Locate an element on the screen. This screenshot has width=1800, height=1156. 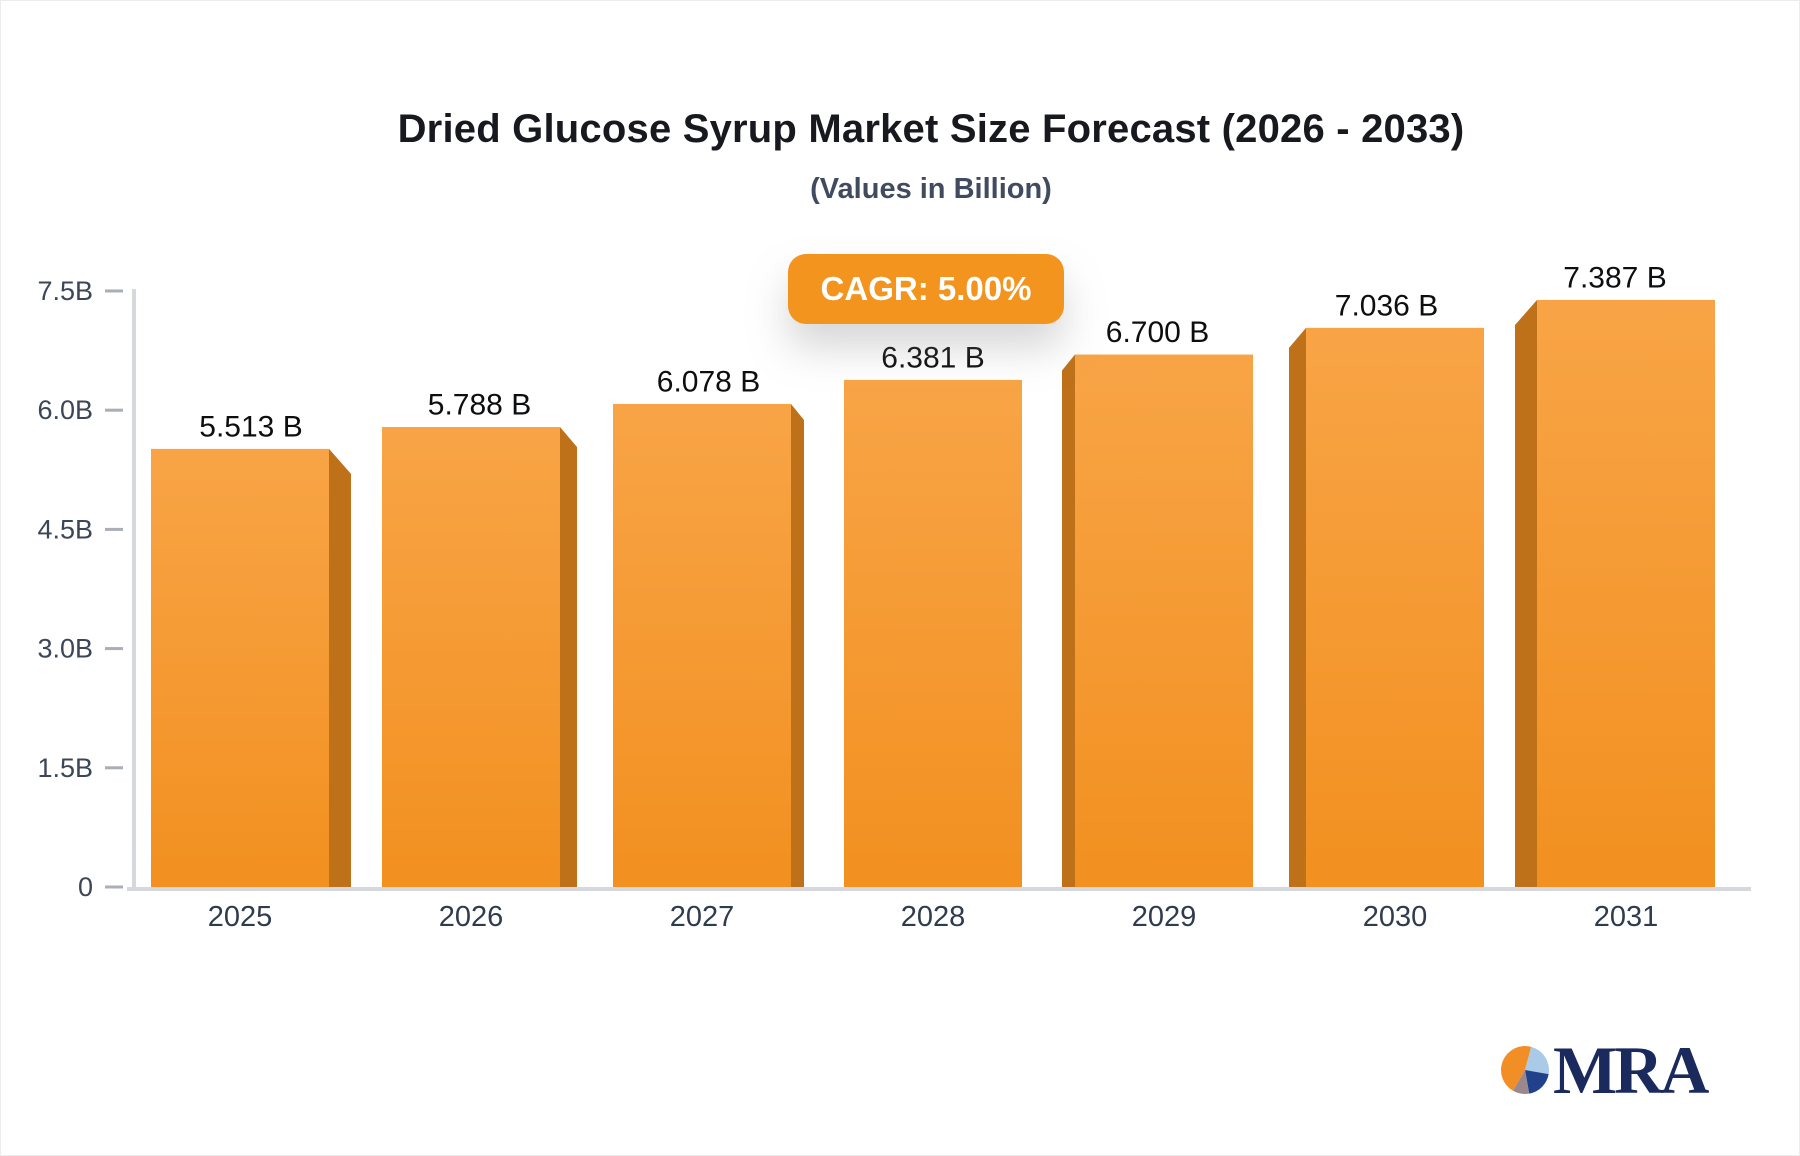
page-subtitle: (Values in Billion) is located at coordinates (931, 189).